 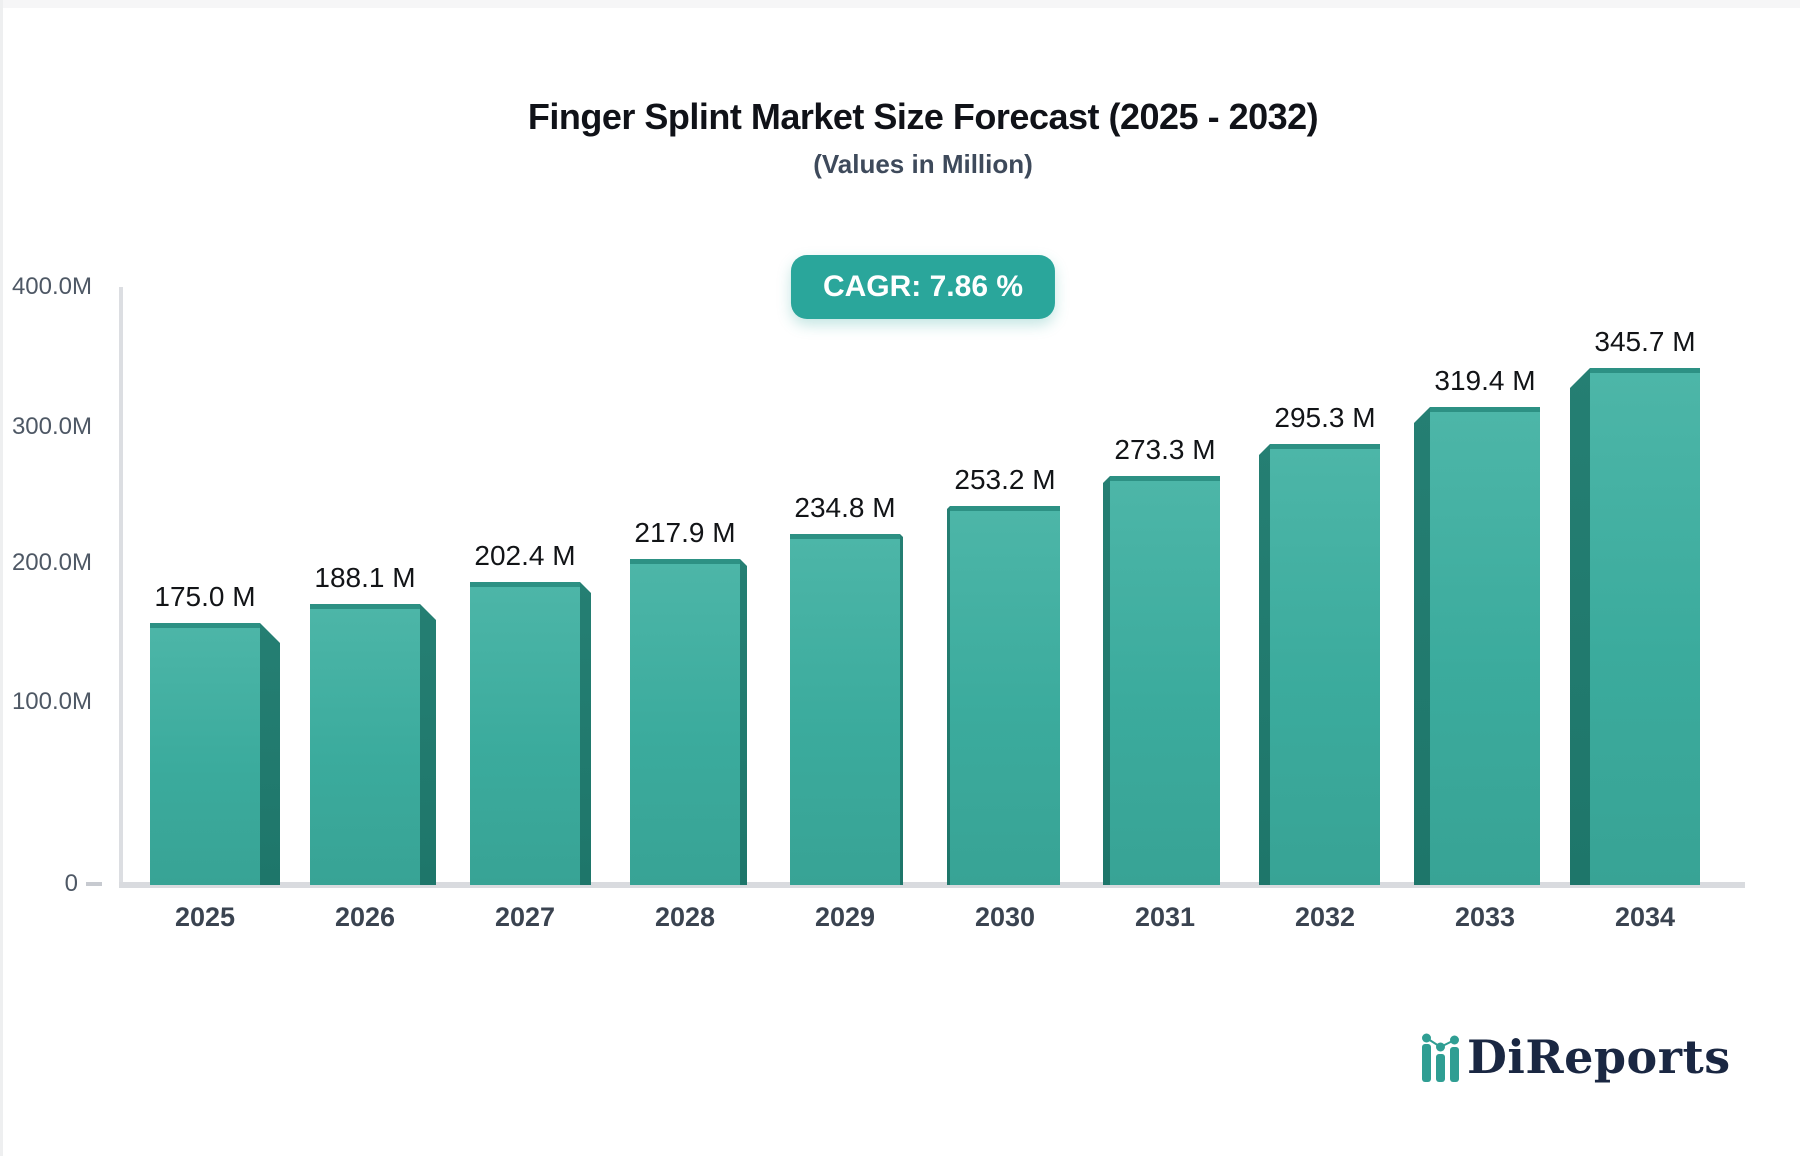 What do you see at coordinates (1645, 917) in the screenshot?
I see `x-tick-label: 2034` at bounding box center [1645, 917].